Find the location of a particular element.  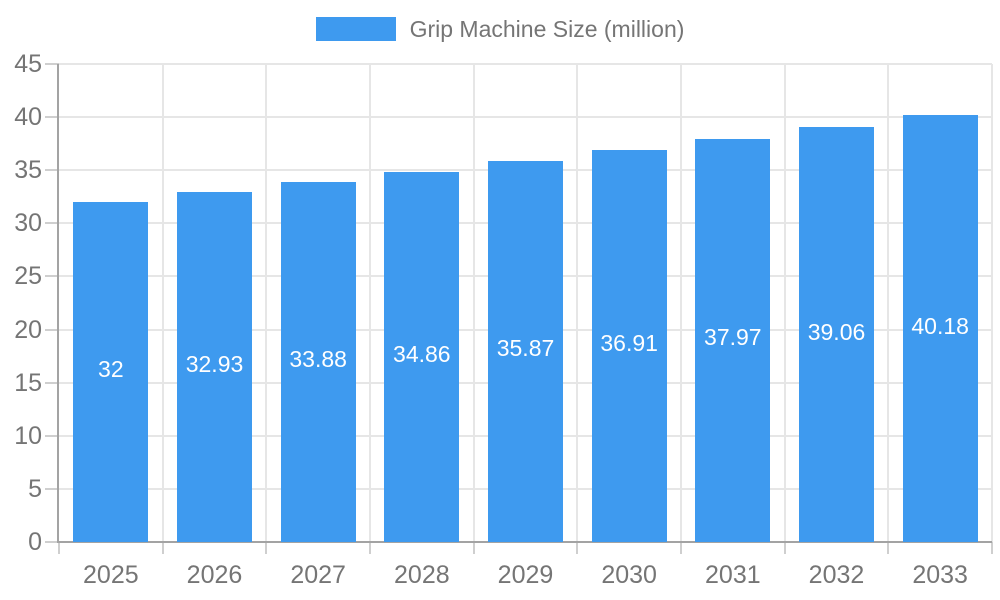

bar-2032 is located at coordinates (836, 334).